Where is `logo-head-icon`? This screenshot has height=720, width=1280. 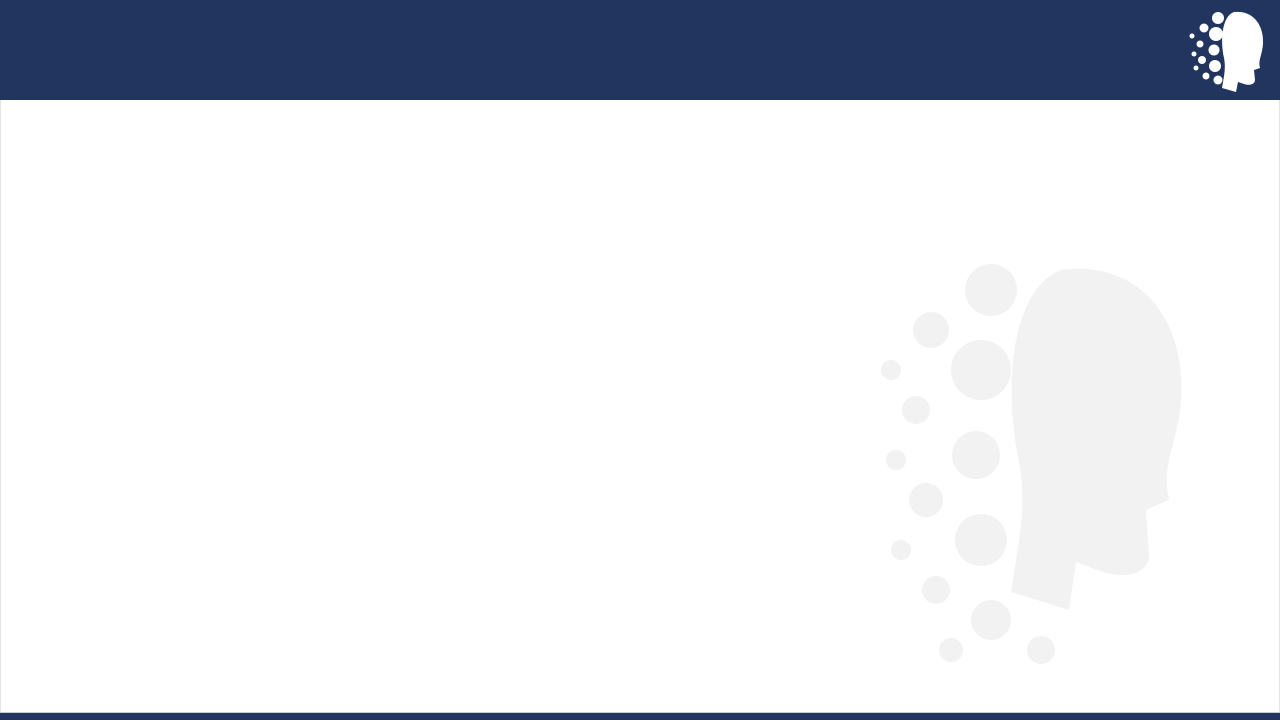 logo-head-icon is located at coordinates (1226, 51).